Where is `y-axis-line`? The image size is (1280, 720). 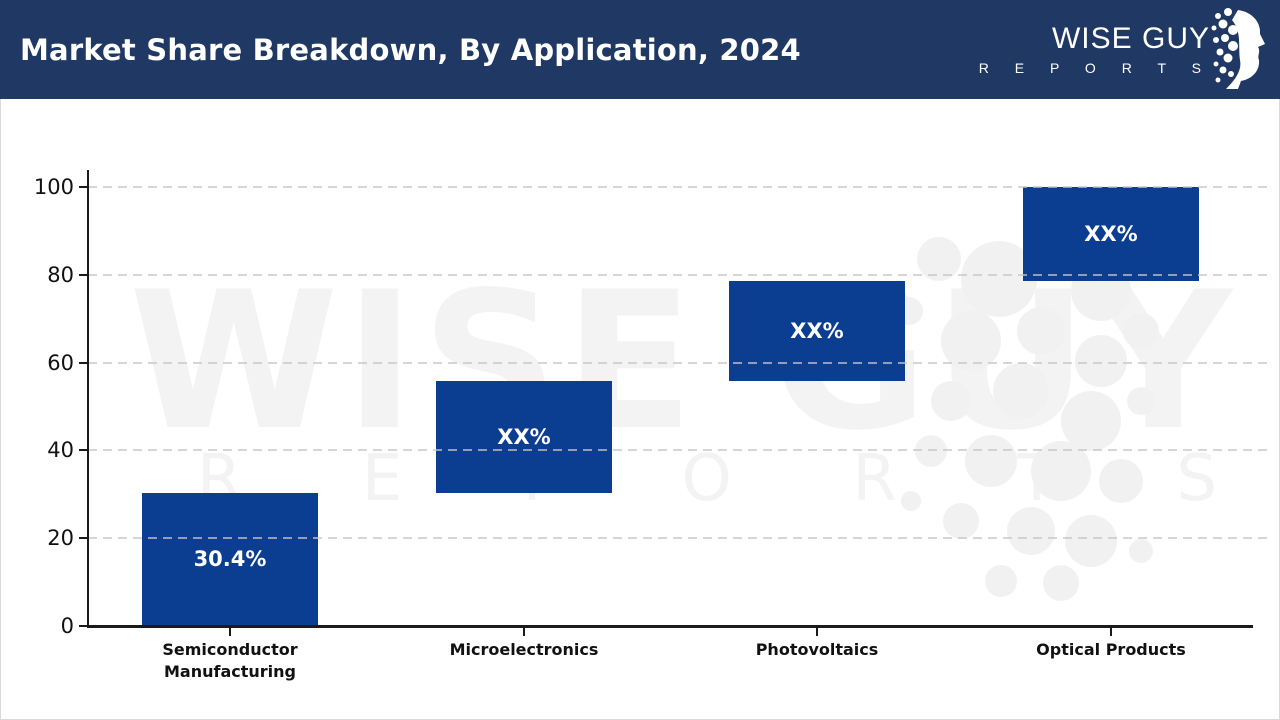 y-axis-line is located at coordinates (88, 399).